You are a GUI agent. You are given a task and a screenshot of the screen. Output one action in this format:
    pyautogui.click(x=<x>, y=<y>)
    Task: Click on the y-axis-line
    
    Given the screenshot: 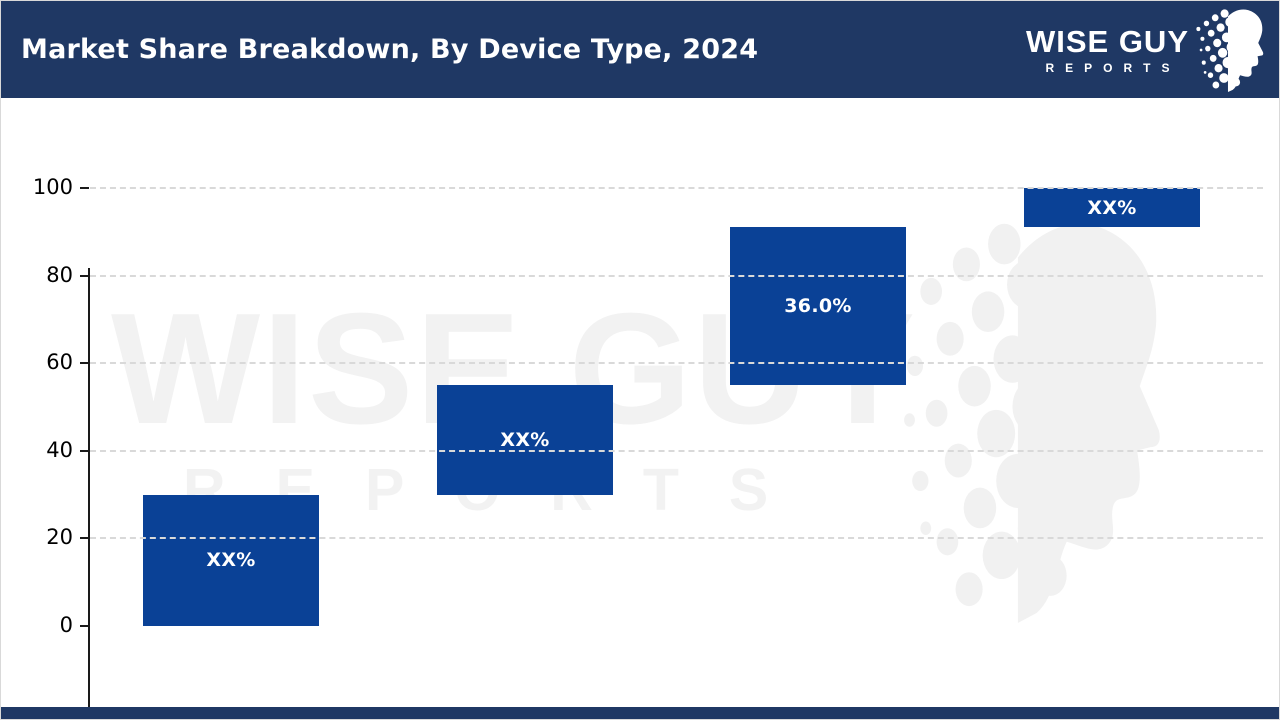 What is the action you would take?
    pyautogui.click(x=89, y=493)
    